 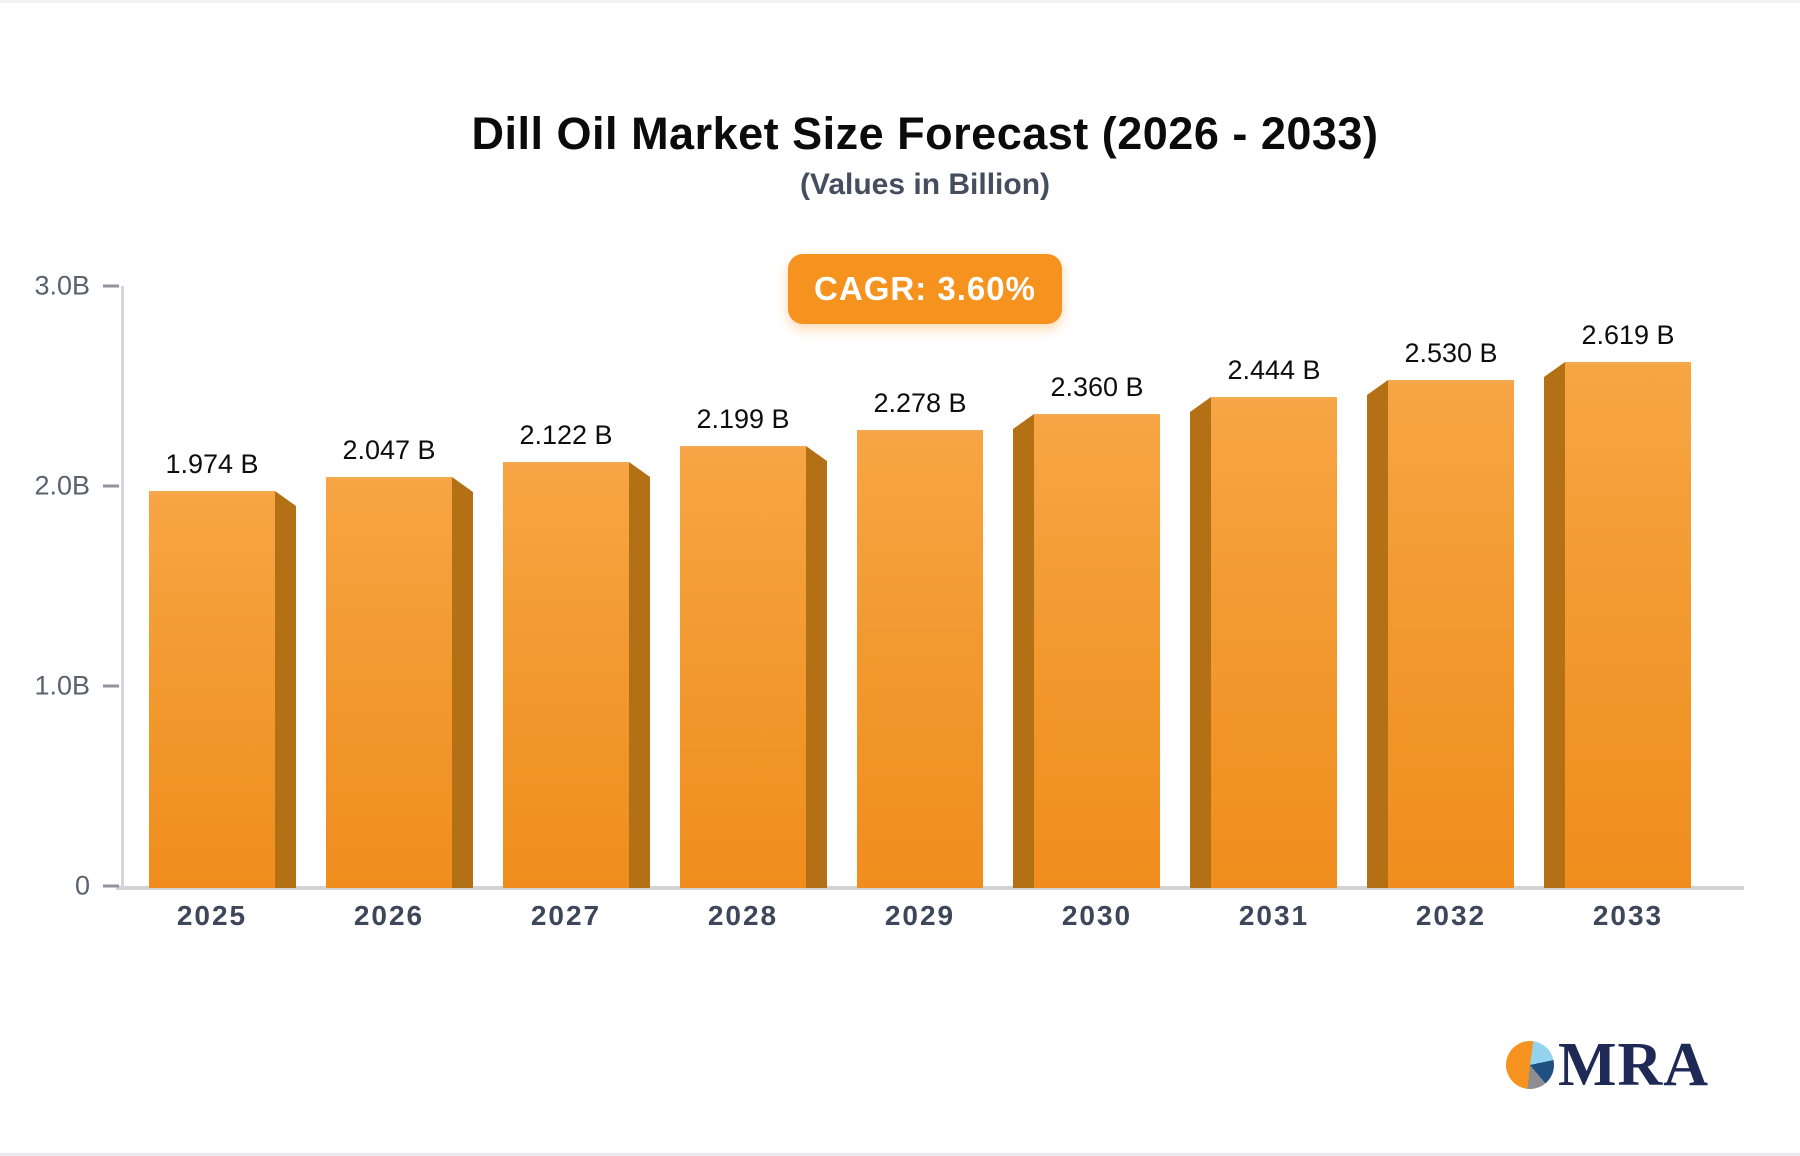 I want to click on x-axis-label-2030: 2030, so click(x=1097, y=915).